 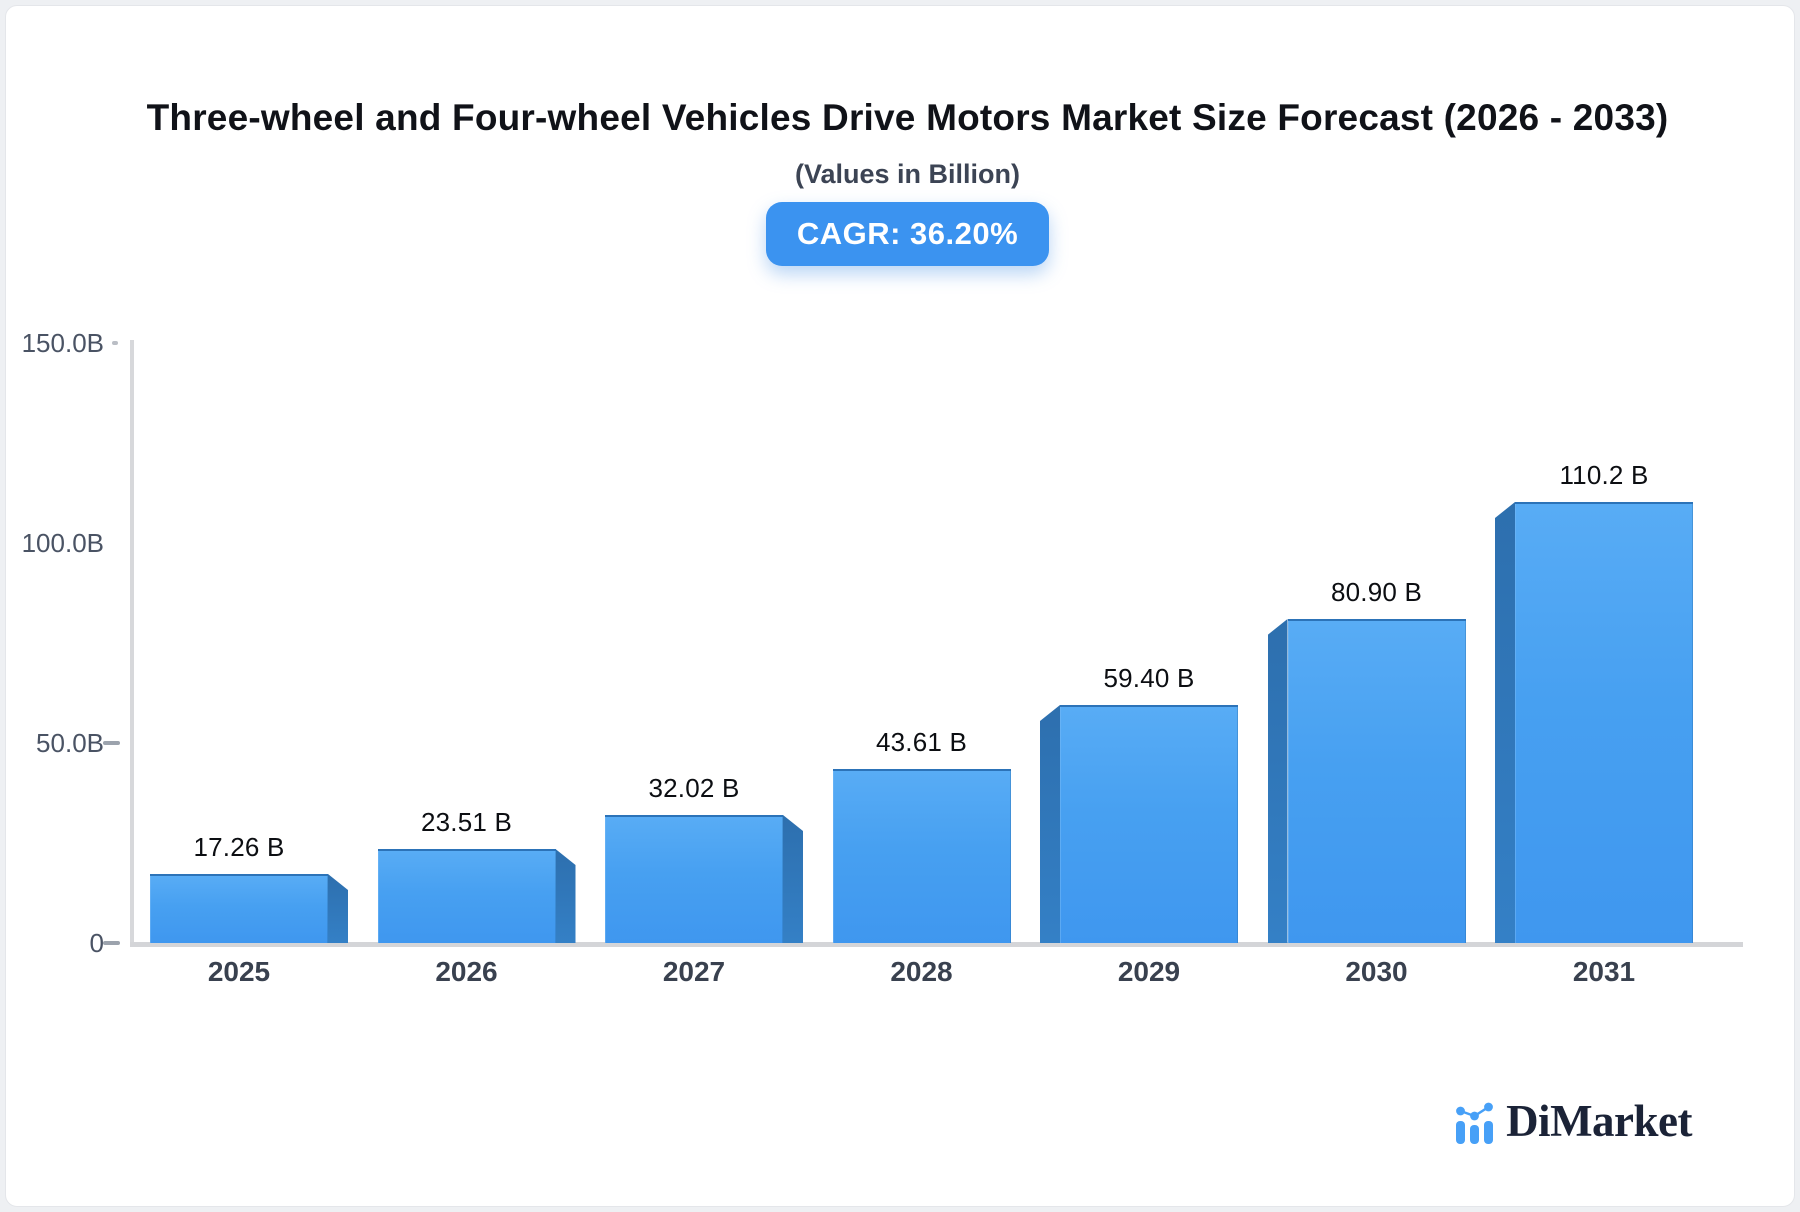 What do you see at coordinates (1149, 971) in the screenshot?
I see `x-tick-label-2029: 2029` at bounding box center [1149, 971].